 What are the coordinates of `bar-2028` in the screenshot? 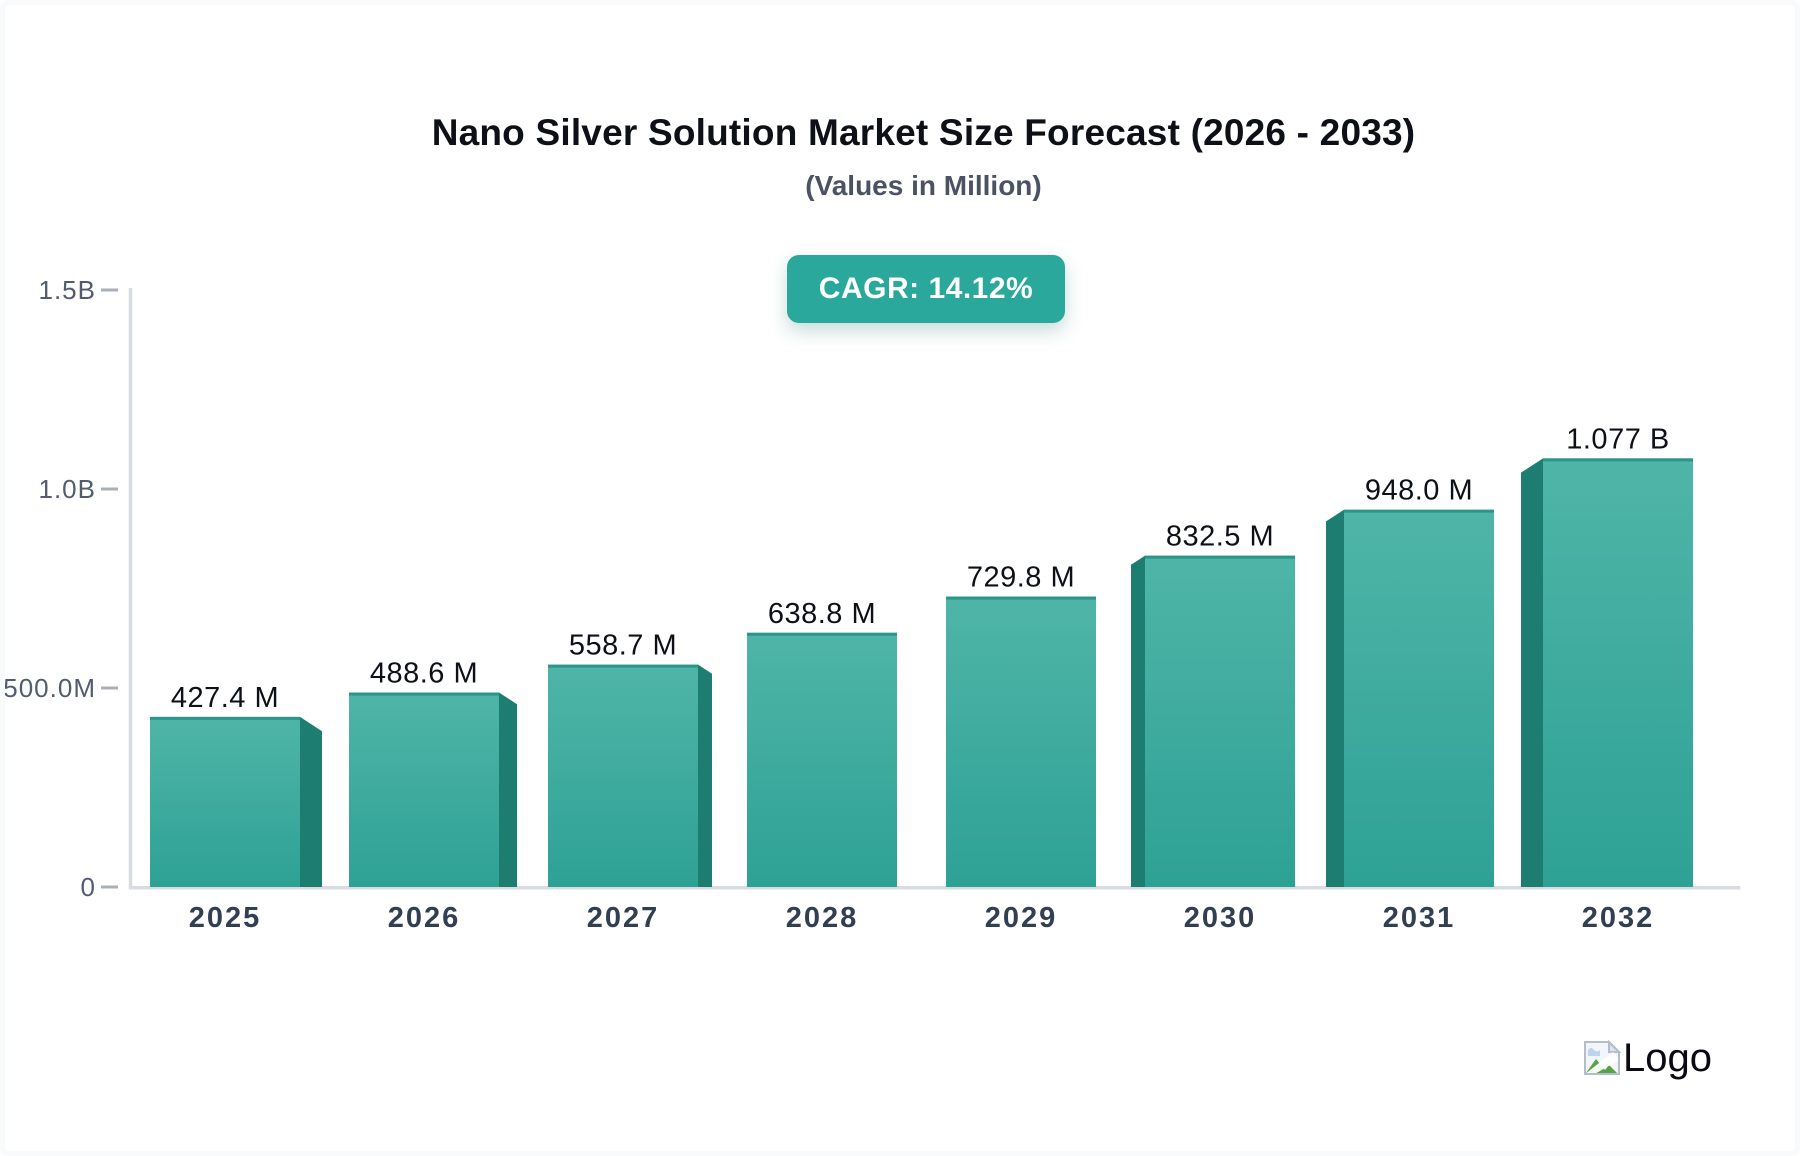 It's located at (822, 759).